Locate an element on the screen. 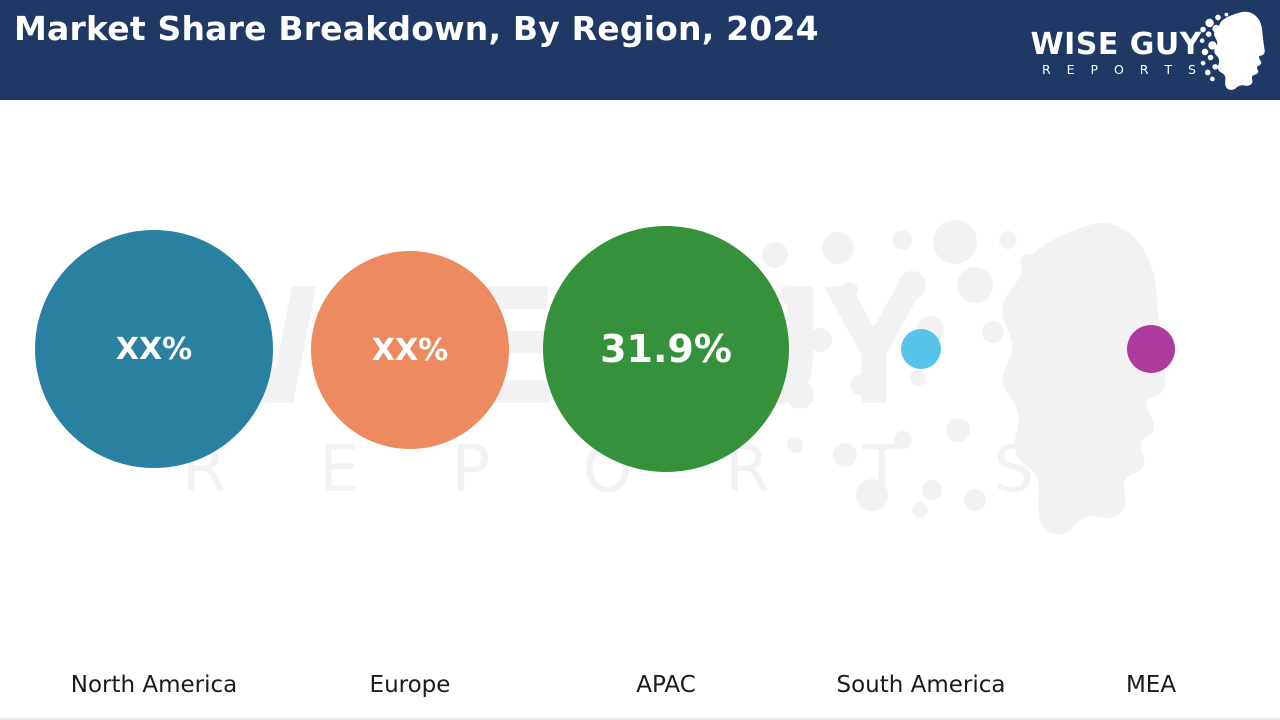  region-label-europe: Europe is located at coordinates (410, 685).